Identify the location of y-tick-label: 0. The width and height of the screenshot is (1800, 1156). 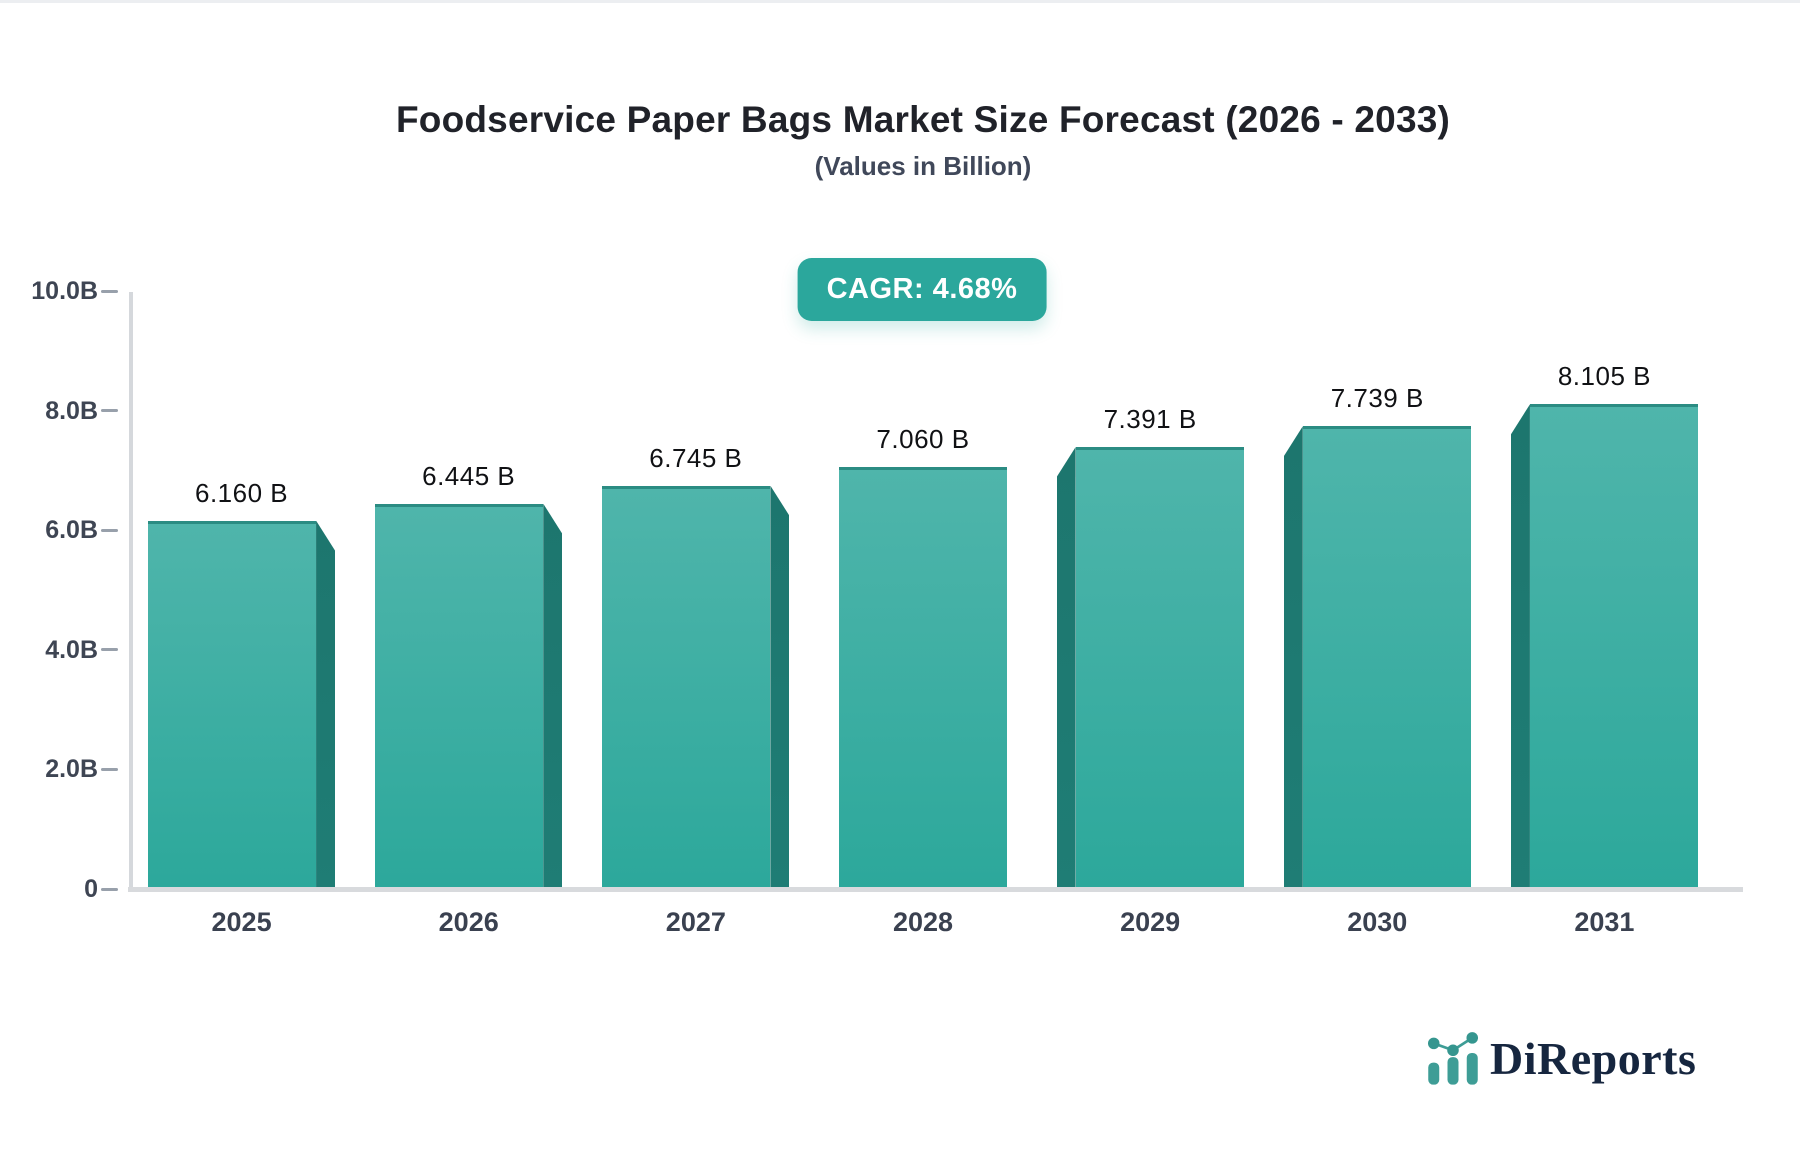
(91, 889).